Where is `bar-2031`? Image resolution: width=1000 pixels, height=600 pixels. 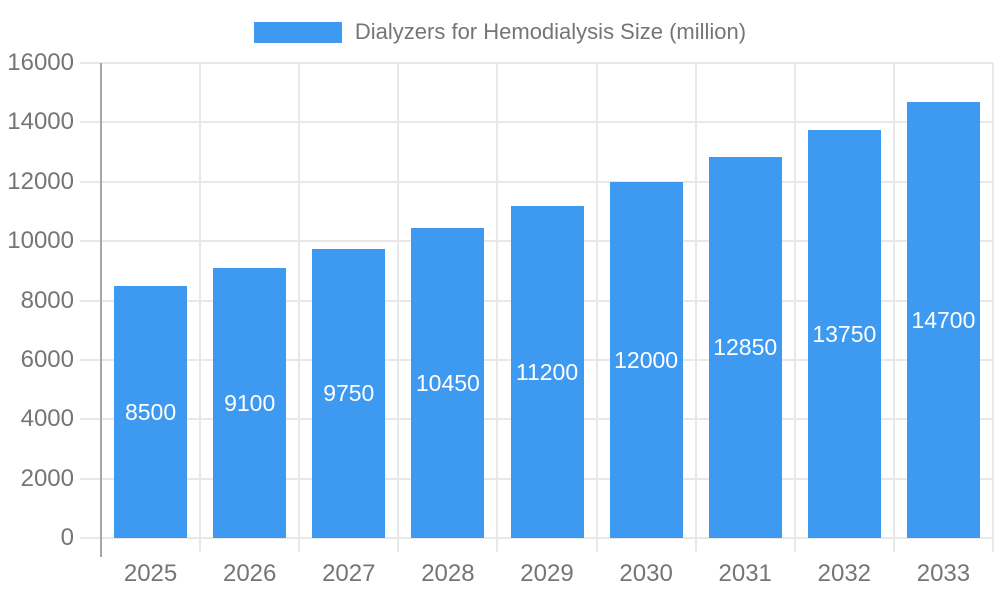 bar-2031 is located at coordinates (745, 347).